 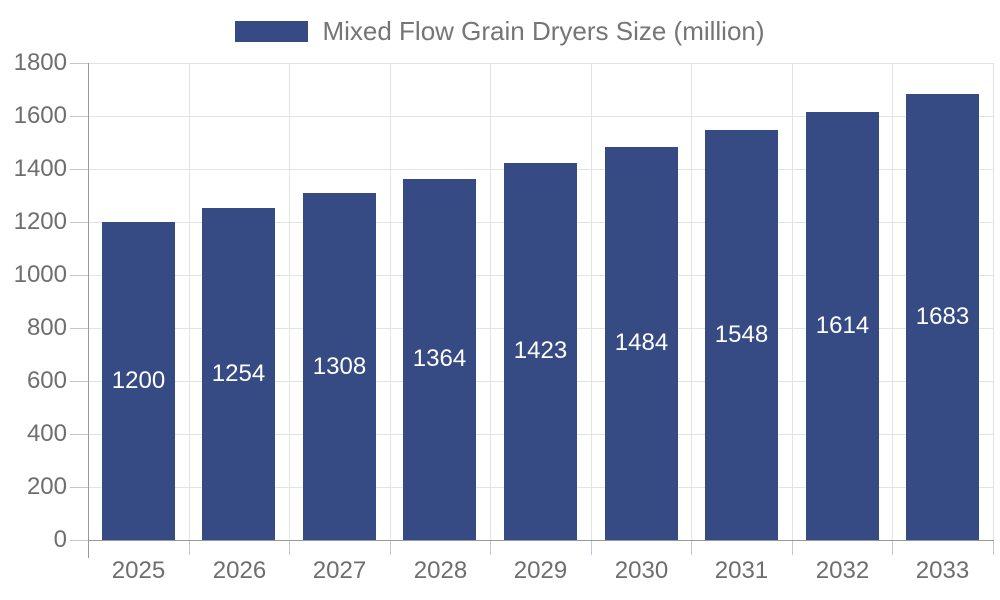 I want to click on x-axis-tick-label: 2025, so click(x=138, y=570).